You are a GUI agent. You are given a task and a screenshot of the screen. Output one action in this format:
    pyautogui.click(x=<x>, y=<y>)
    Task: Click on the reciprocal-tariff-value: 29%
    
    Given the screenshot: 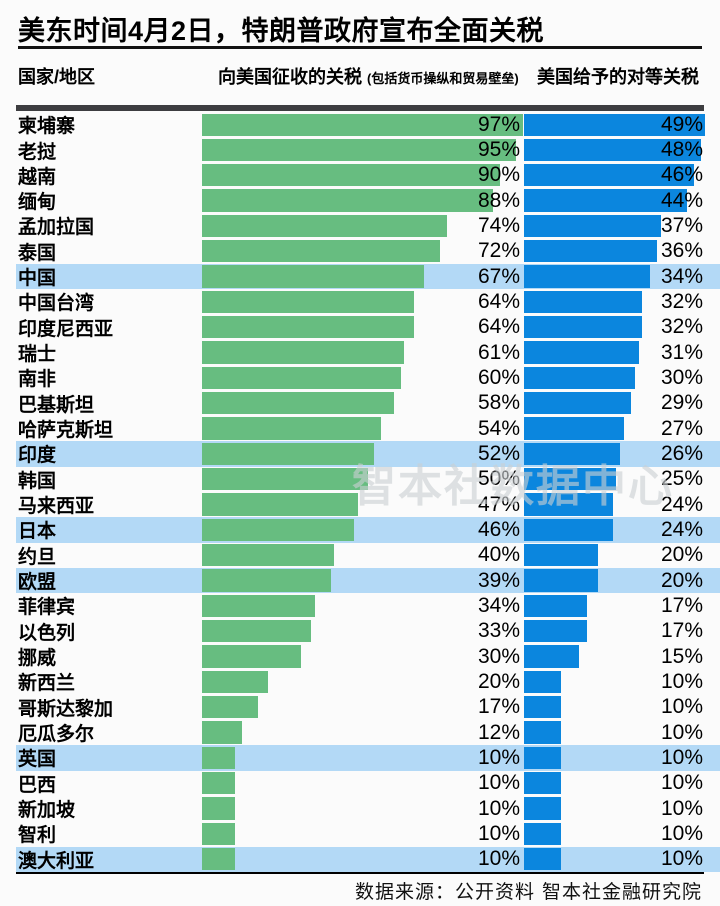 What is the action you would take?
    pyautogui.click(x=681, y=403)
    